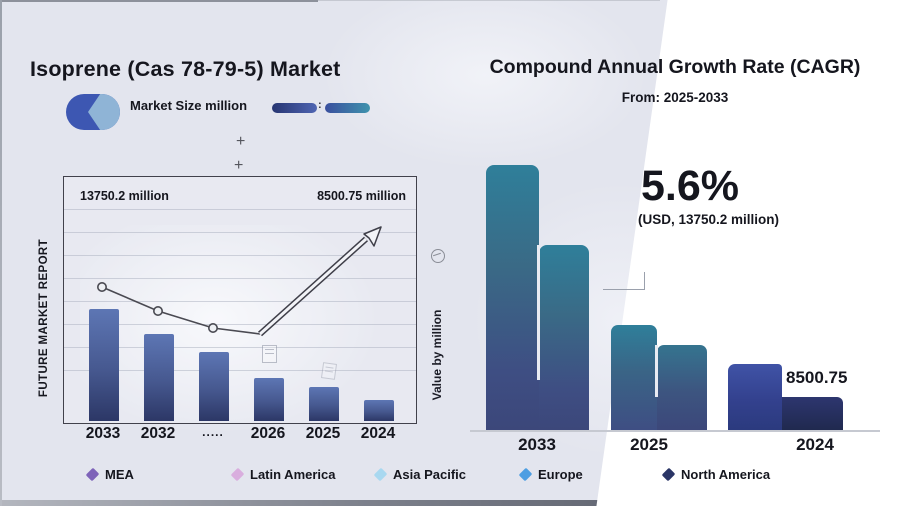 This screenshot has height=506, width=900. I want to click on left-frame-line, so click(1, 253).